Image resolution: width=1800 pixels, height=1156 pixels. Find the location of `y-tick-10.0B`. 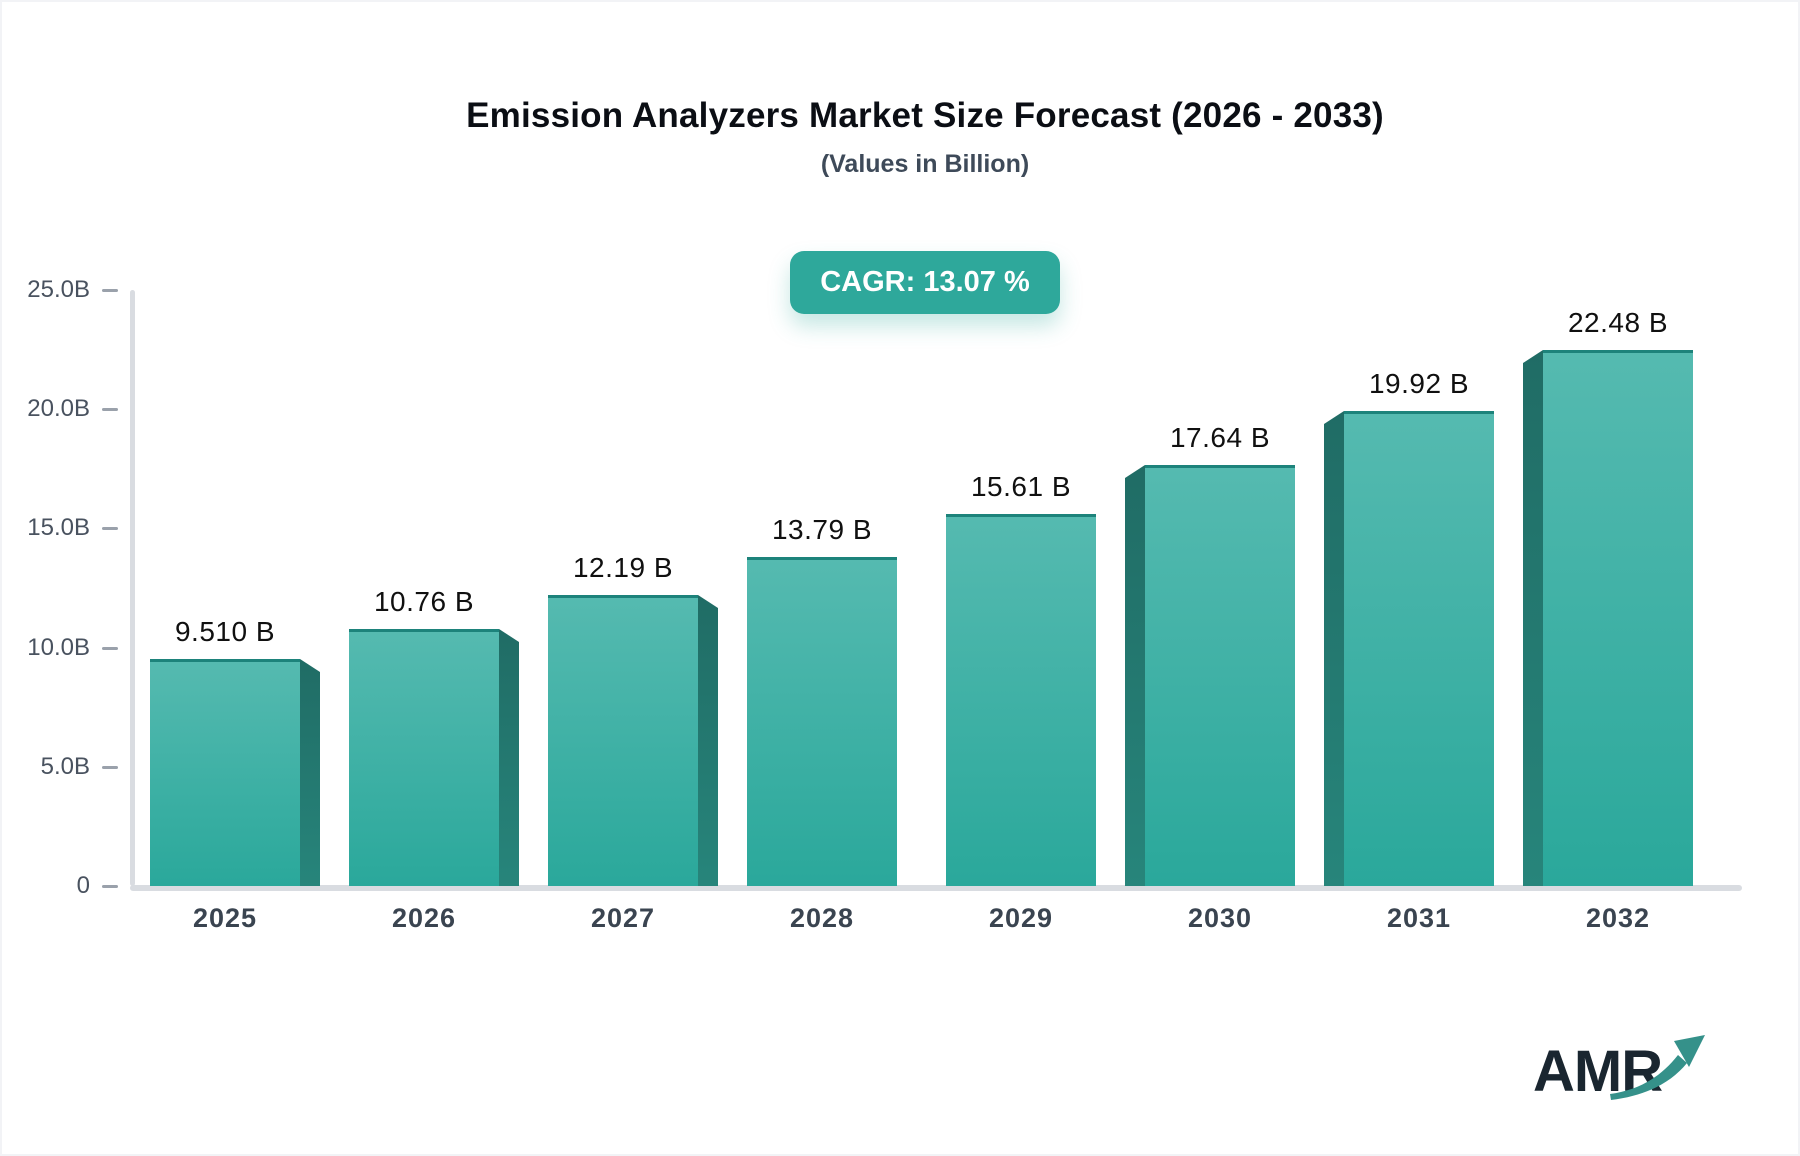

y-tick-10.0B is located at coordinates (110, 648).